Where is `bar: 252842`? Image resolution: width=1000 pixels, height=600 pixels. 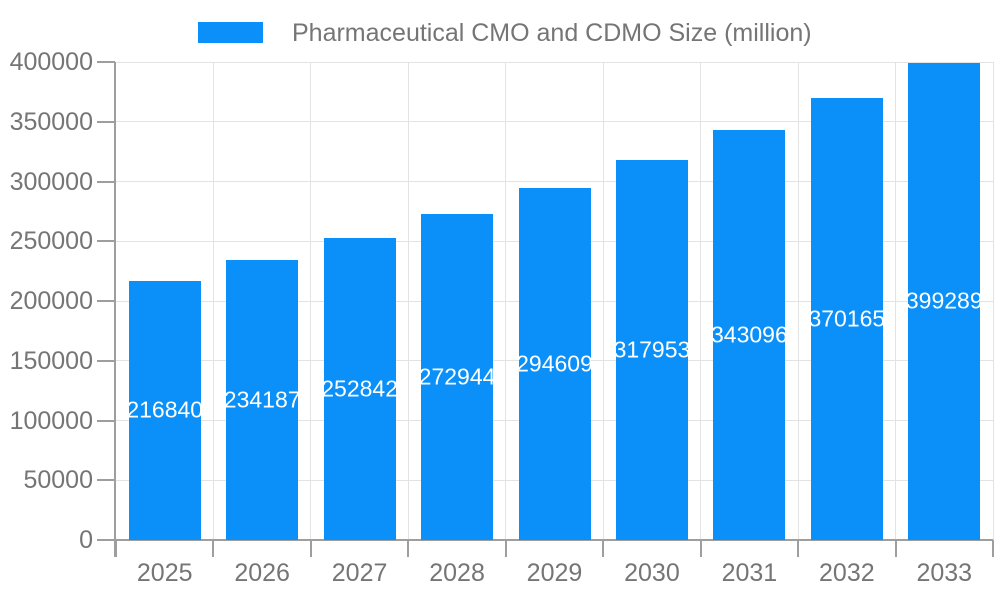
bar: 252842 is located at coordinates (359, 388).